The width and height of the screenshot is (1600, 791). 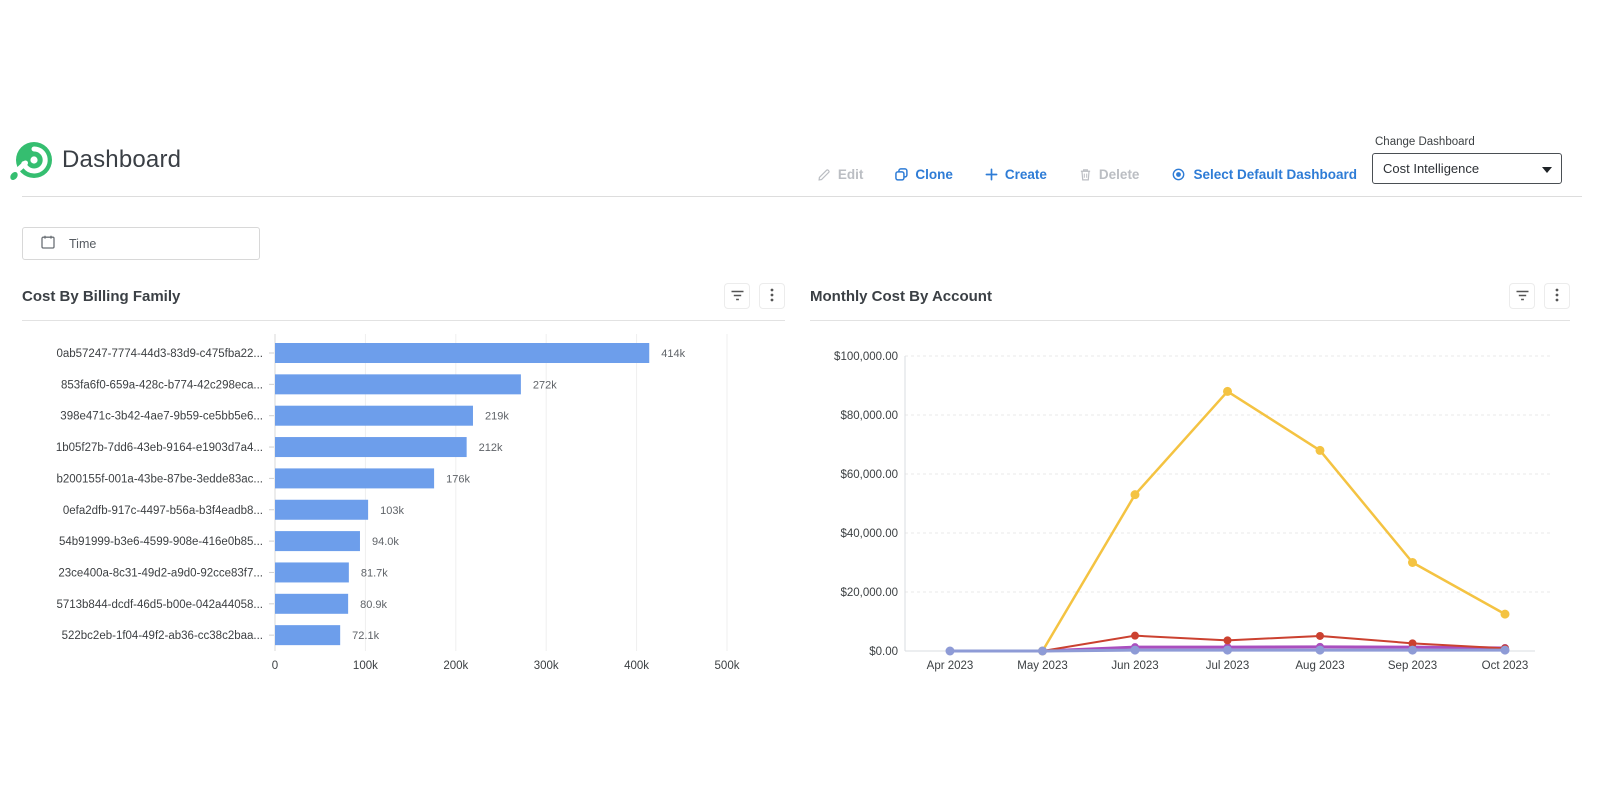 What do you see at coordinates (122, 159) in the screenshot?
I see `page-title: Dashboard` at bounding box center [122, 159].